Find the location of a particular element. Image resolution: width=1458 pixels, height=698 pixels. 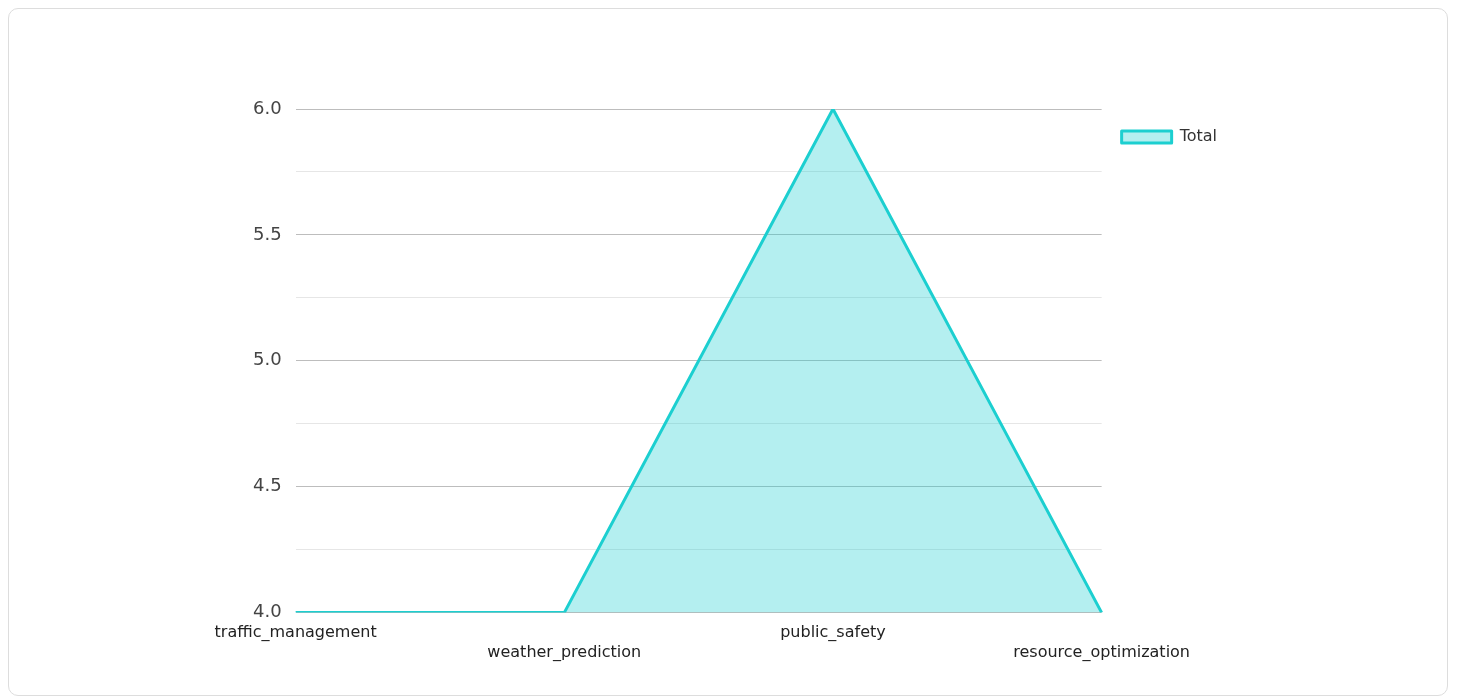

x-tick-label: weather_prediction is located at coordinates (564, 651).